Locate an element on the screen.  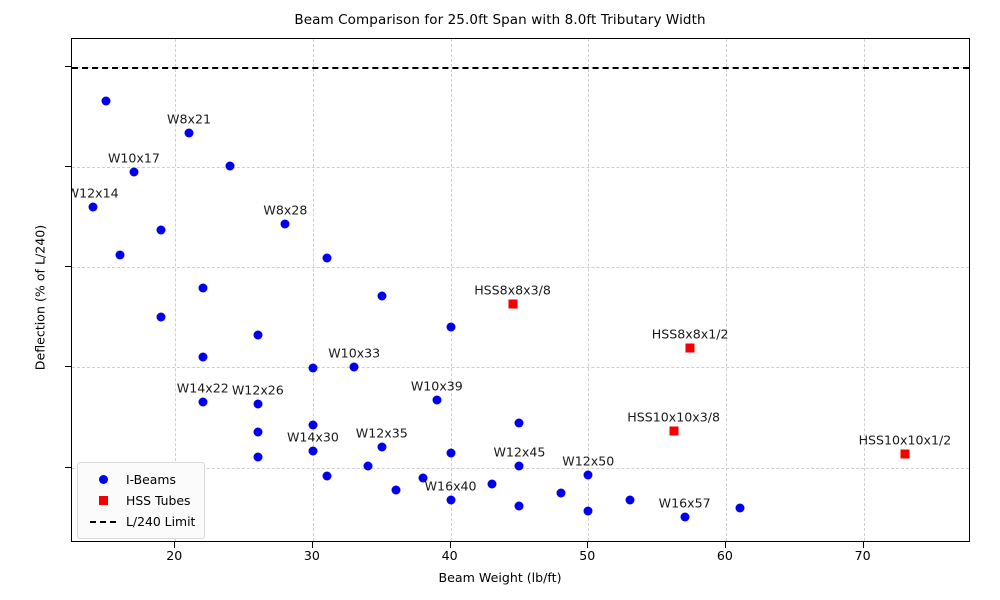
legend-circle-icon is located at coordinates (103, 479).